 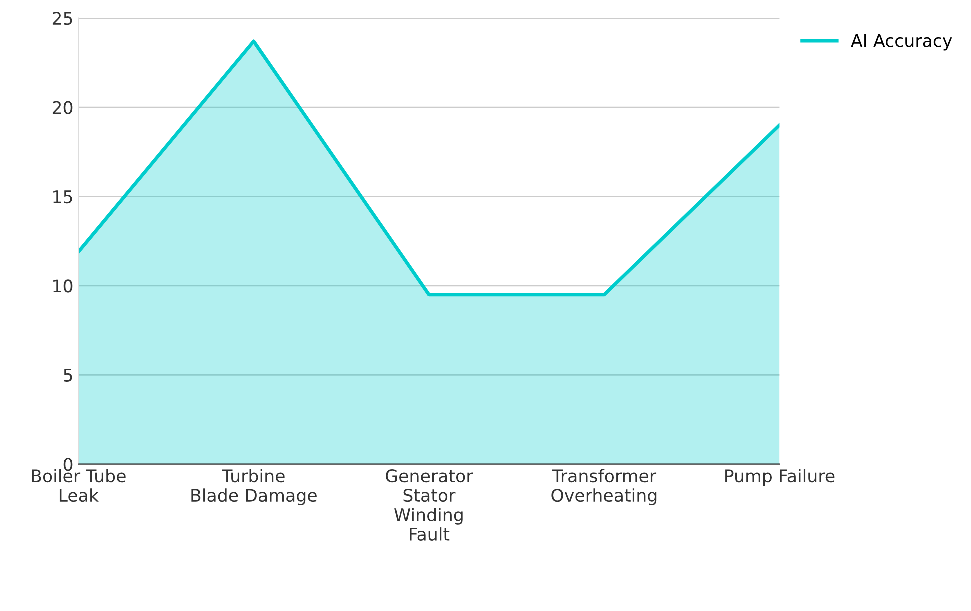 What do you see at coordinates (79, 485) in the screenshot?
I see `x-tick-label: Boiler Tube Leak` at bounding box center [79, 485].